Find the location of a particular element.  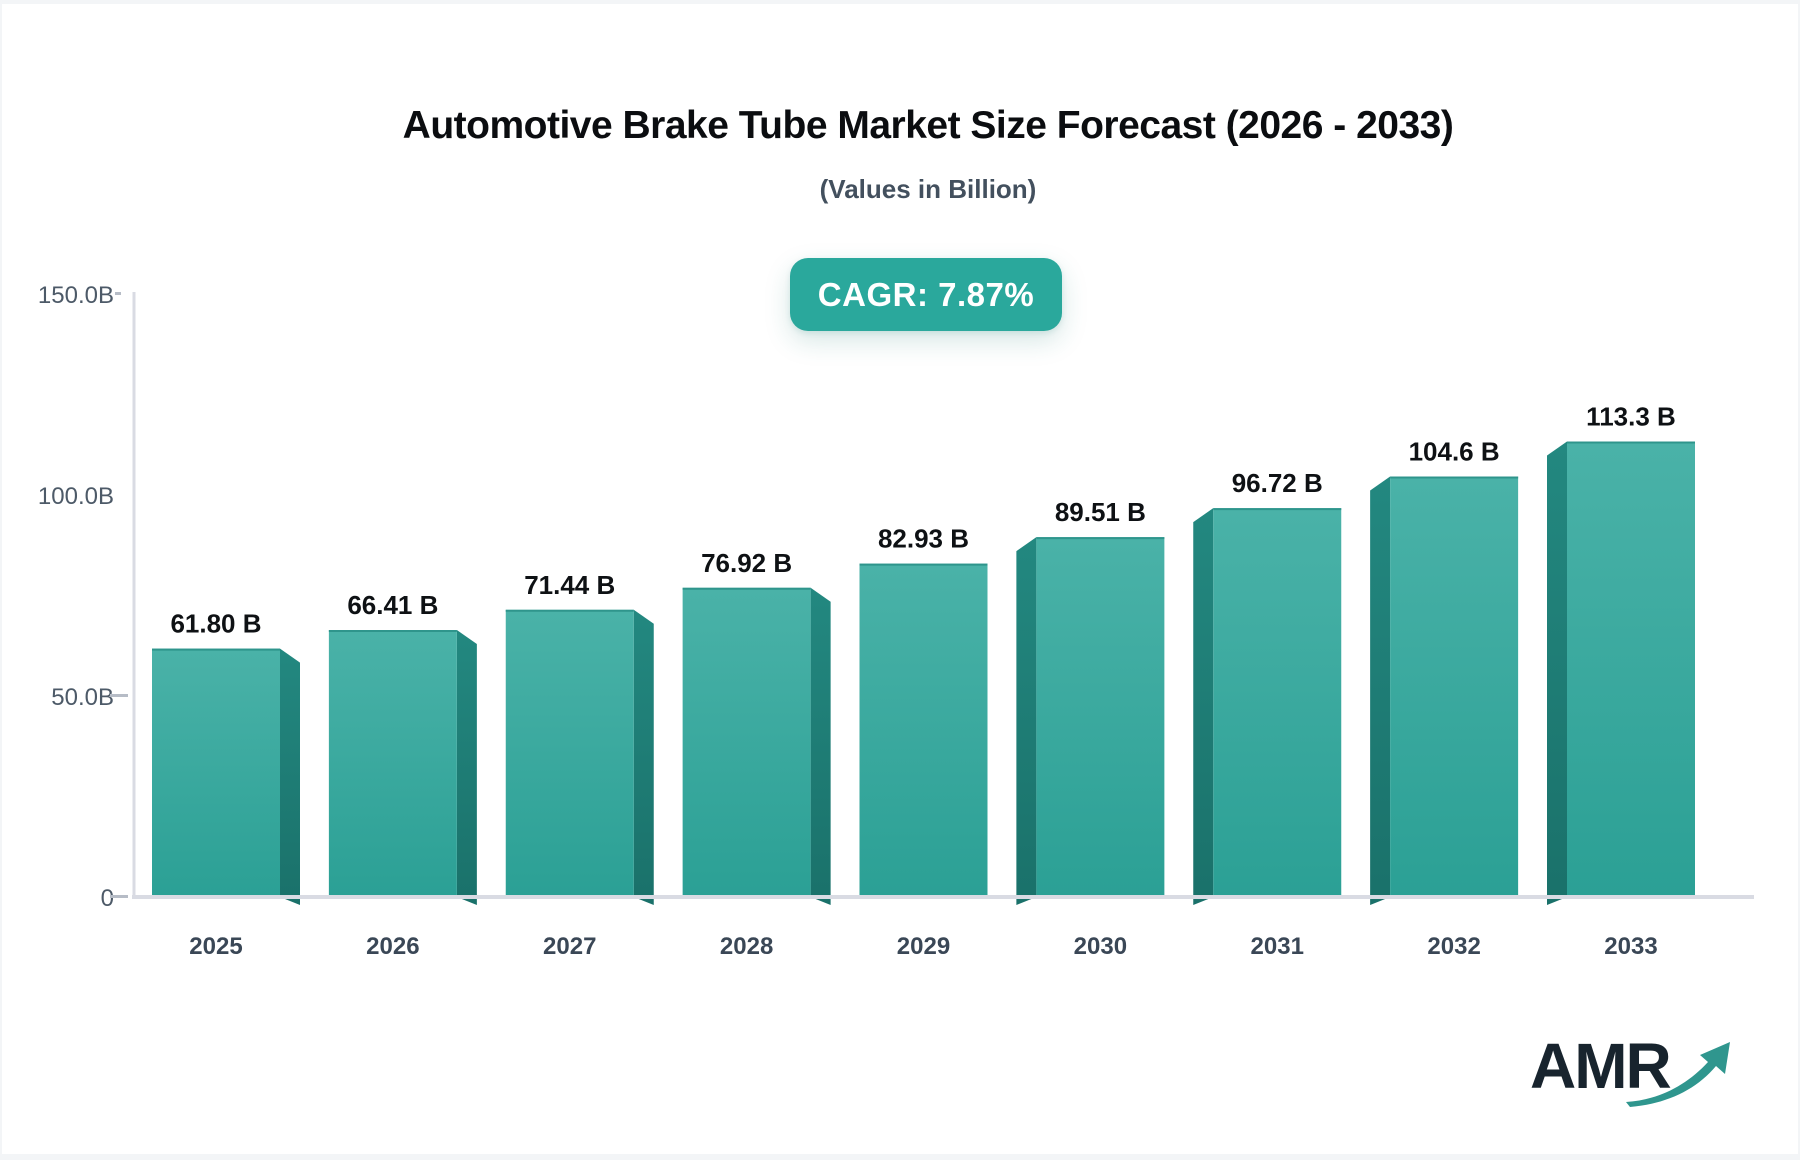

bar-2030: 89.51 B is located at coordinates (1090, 701).